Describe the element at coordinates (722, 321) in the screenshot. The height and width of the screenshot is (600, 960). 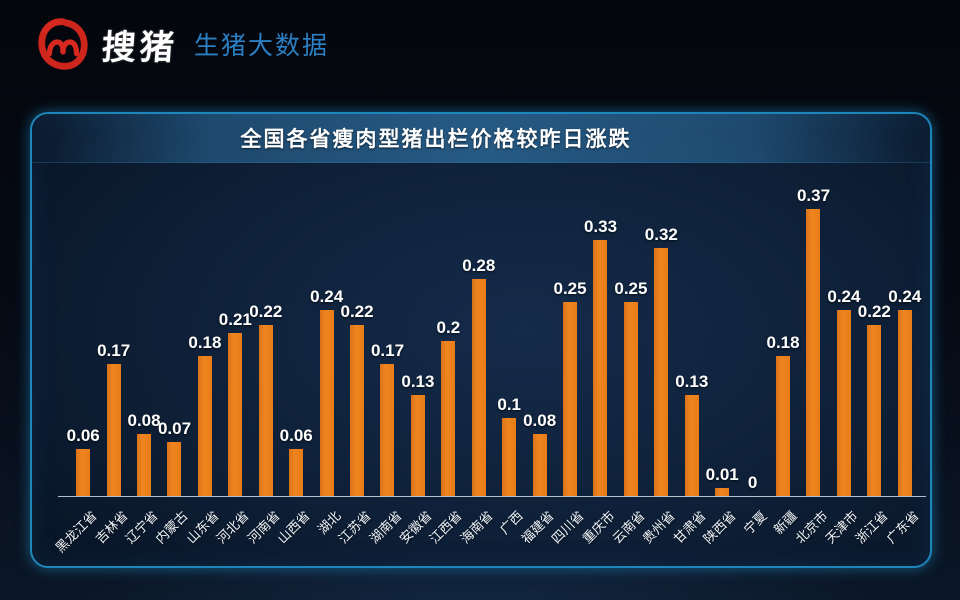
I see `bar-slot: 0.01` at that location.